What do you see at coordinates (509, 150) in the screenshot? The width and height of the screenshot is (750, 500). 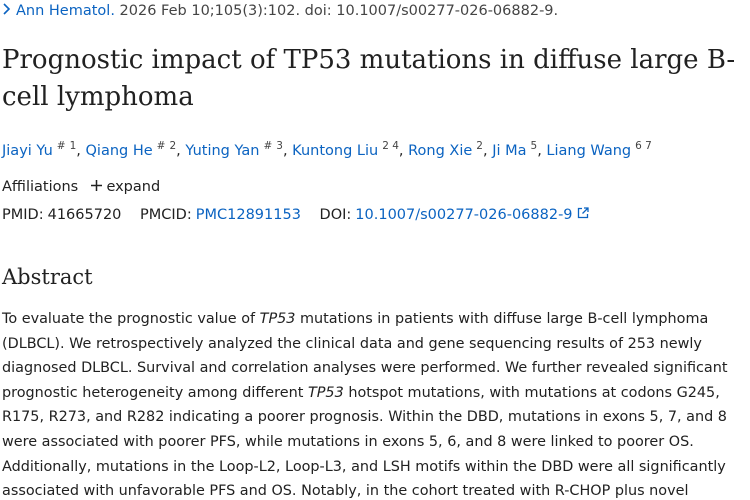 I see `author-name: Ji Ma` at bounding box center [509, 150].